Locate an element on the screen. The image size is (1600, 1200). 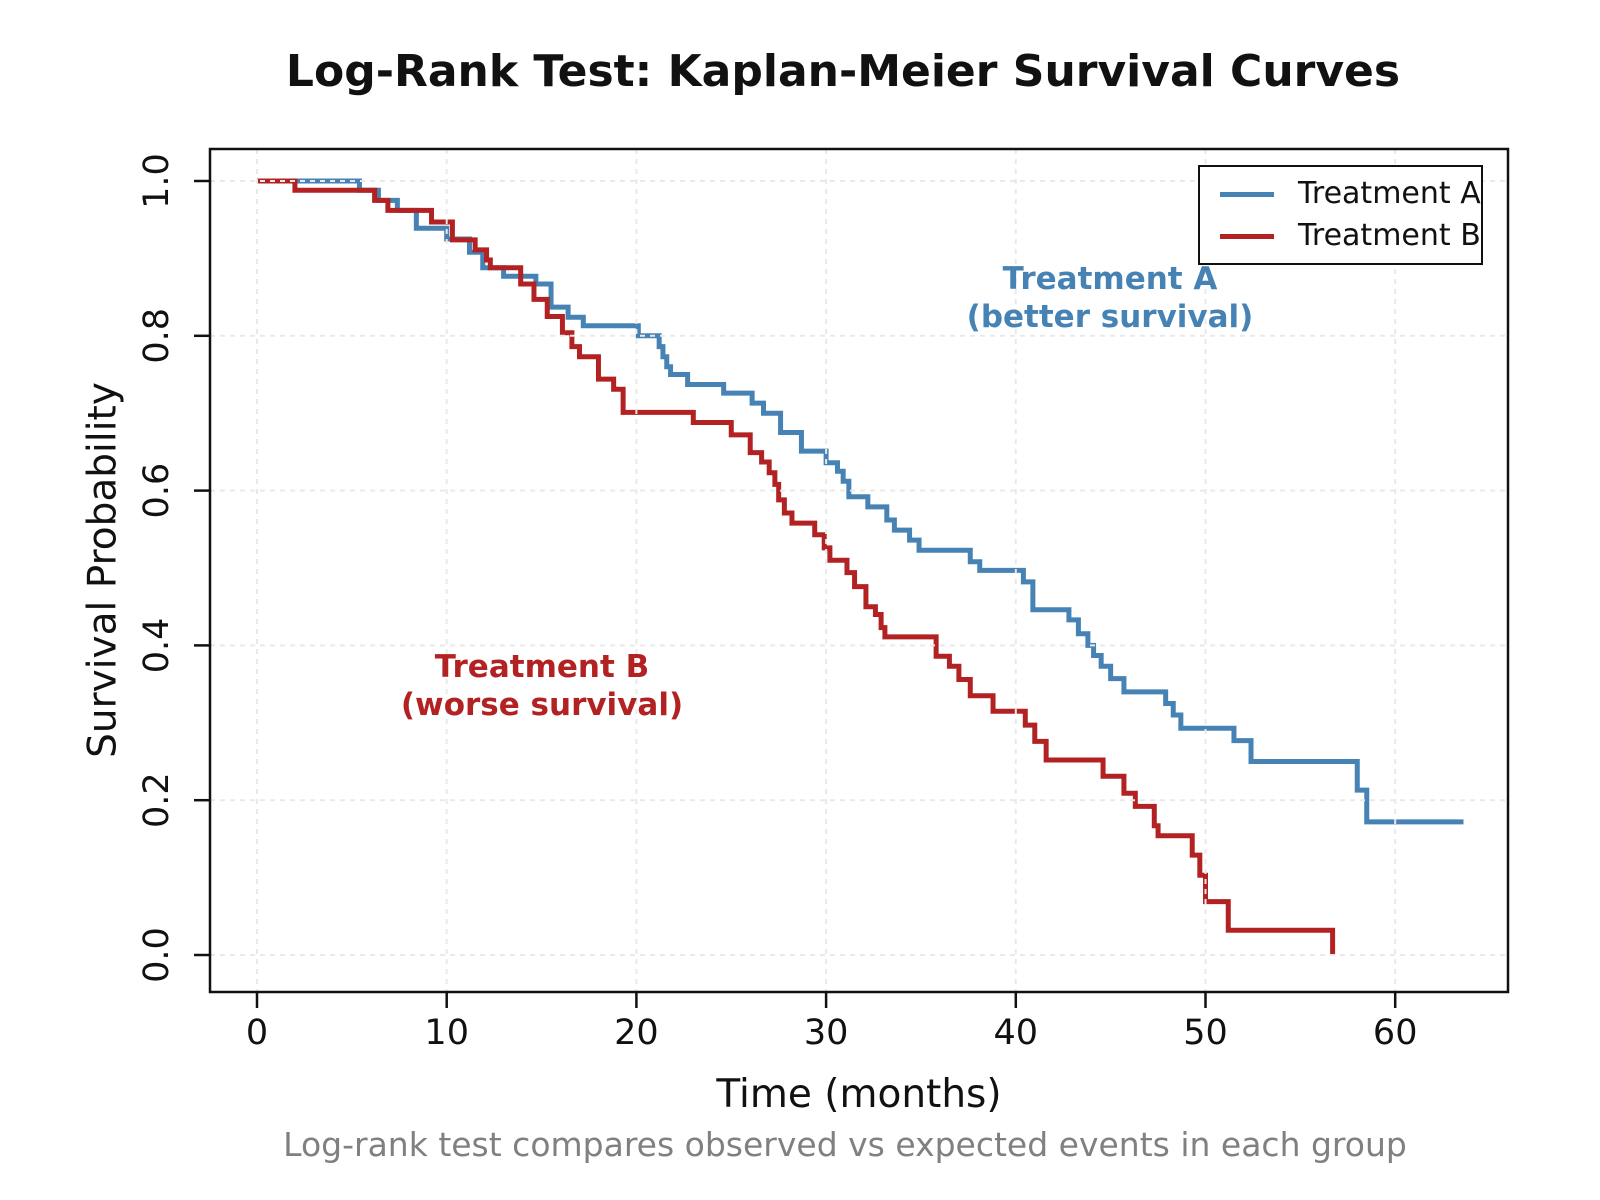
x-axis-label: Time (months) is located at coordinates (859, 1094).